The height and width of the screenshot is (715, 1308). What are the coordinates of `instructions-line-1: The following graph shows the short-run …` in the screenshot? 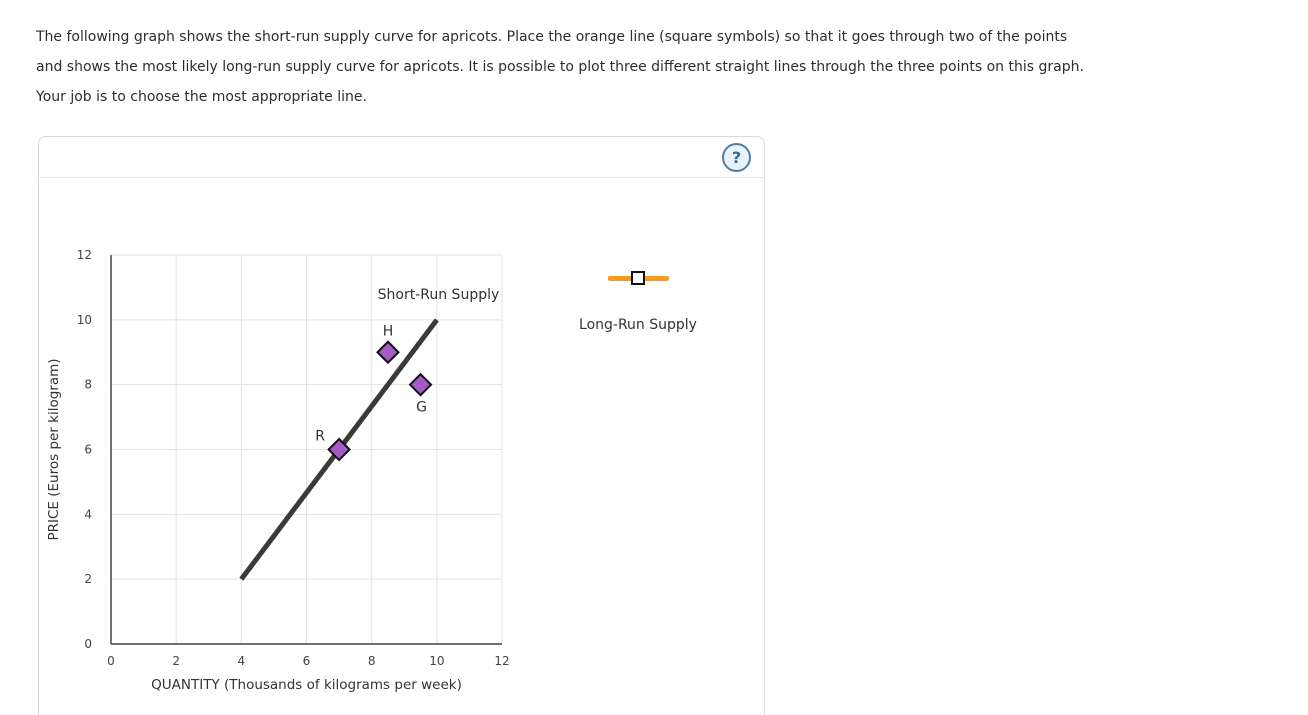 It's located at (552, 37).